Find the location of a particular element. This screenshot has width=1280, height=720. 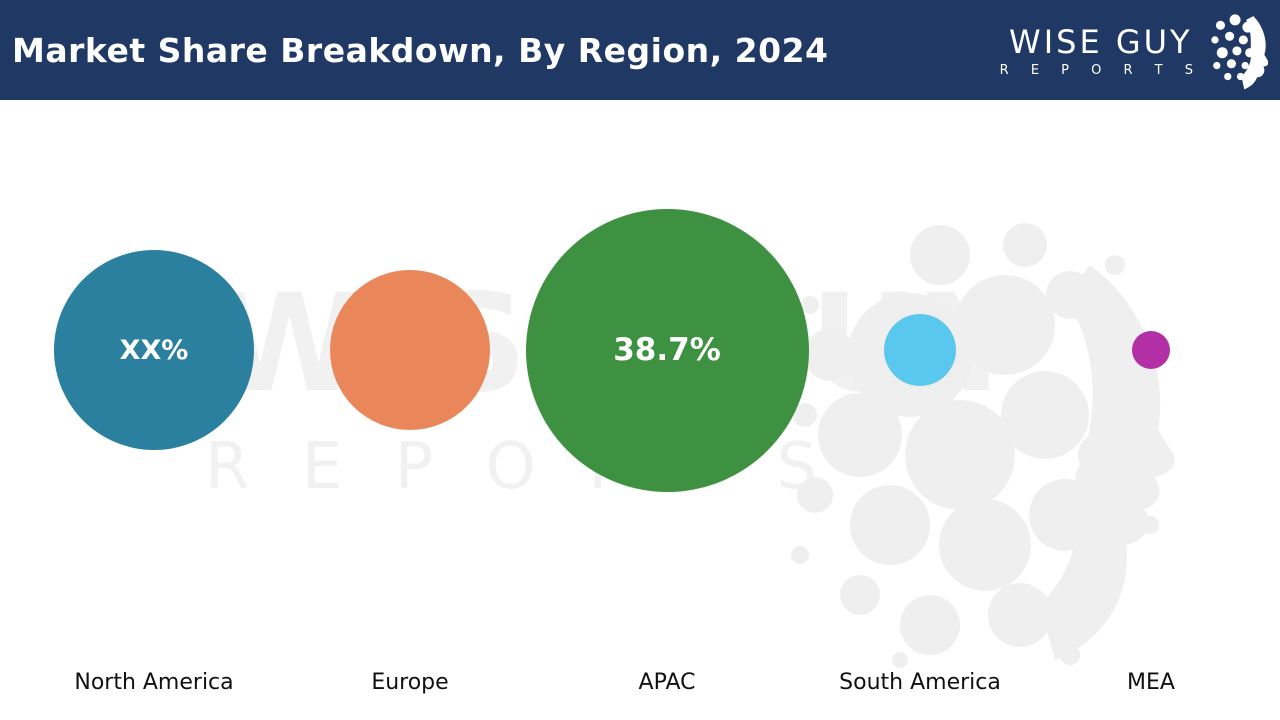

bubble-mea is located at coordinates (1151, 350).